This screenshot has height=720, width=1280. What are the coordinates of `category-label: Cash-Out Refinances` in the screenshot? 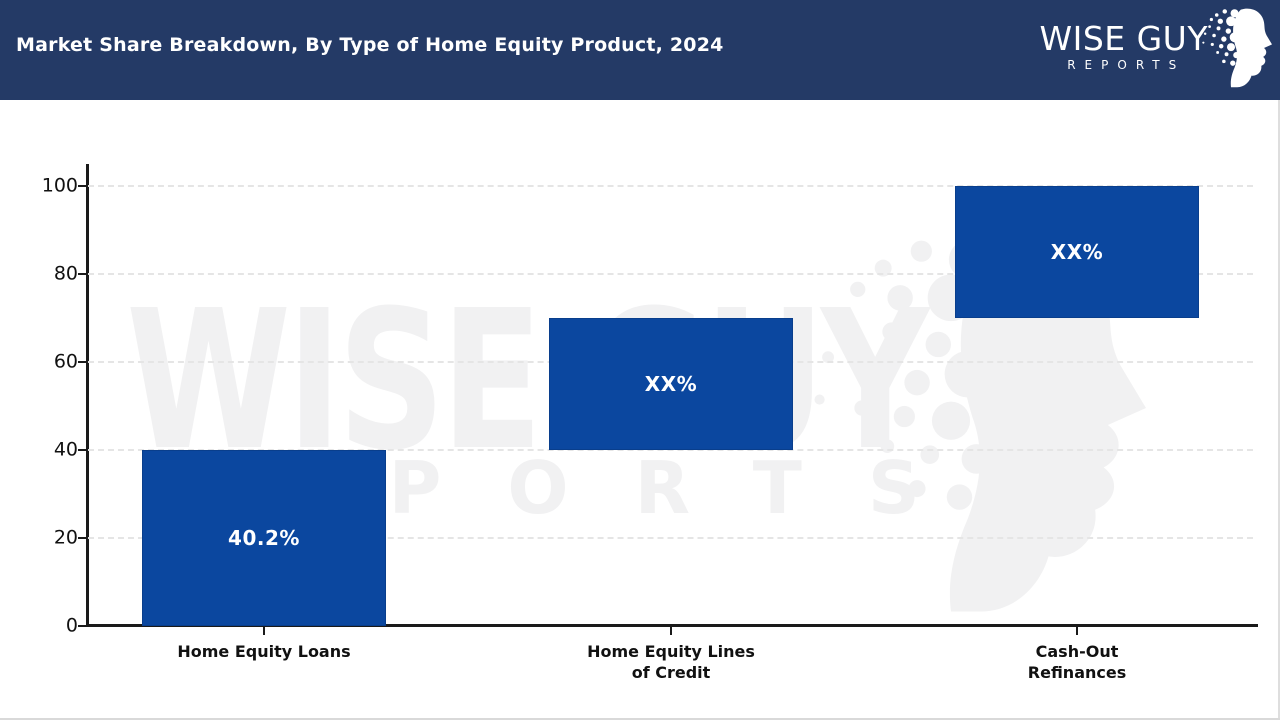 It's located at (1077, 662).